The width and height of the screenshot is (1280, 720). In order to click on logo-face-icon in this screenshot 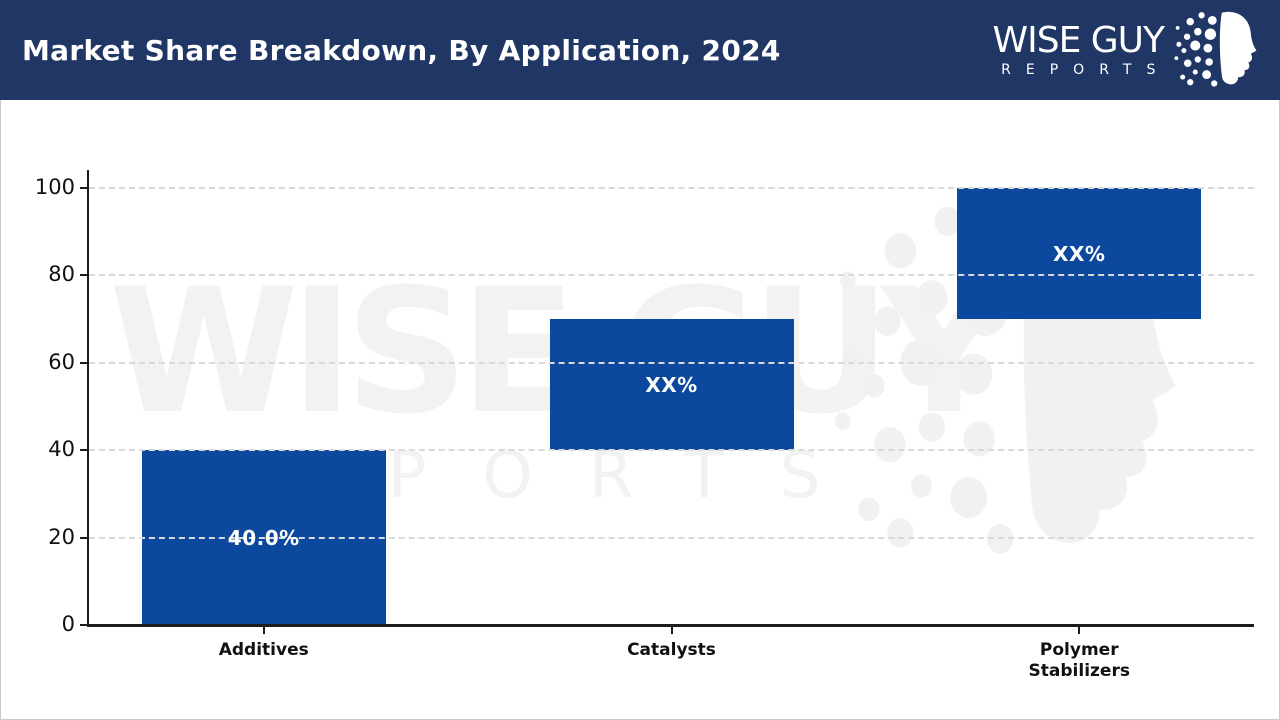, I will do `click(1215, 49)`.